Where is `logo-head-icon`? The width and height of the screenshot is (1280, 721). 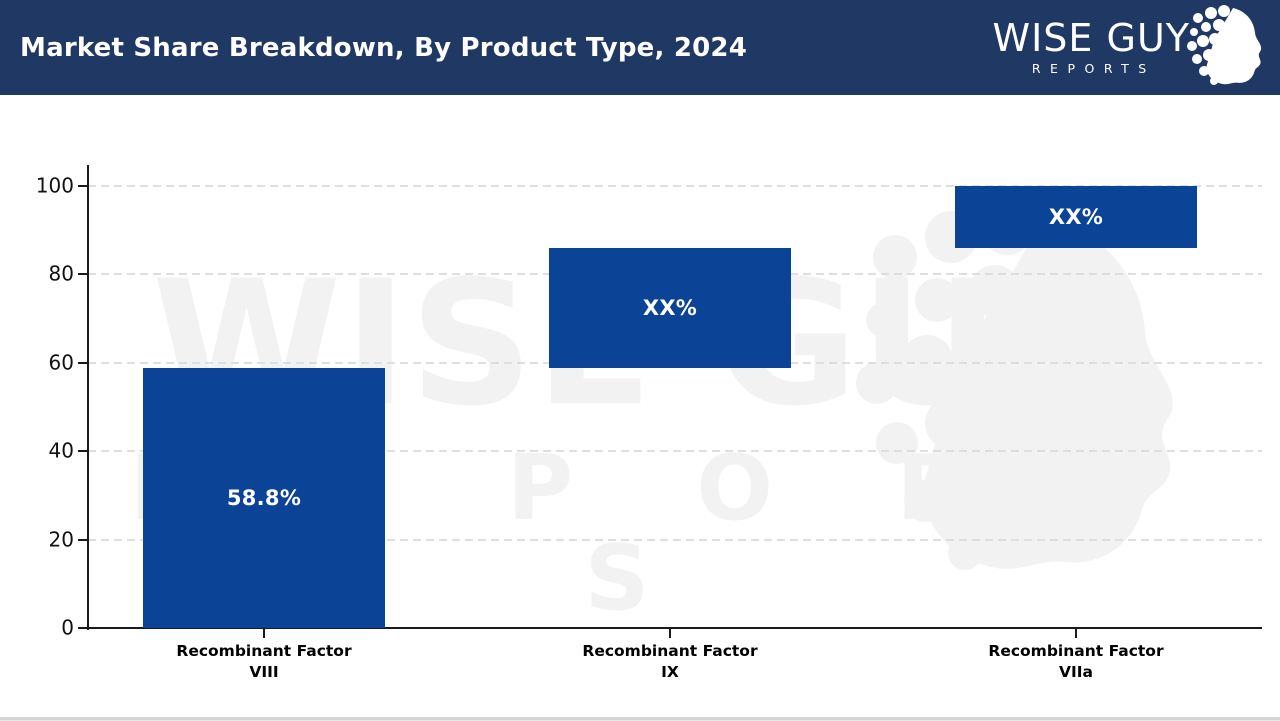
logo-head-icon is located at coordinates (1224, 44).